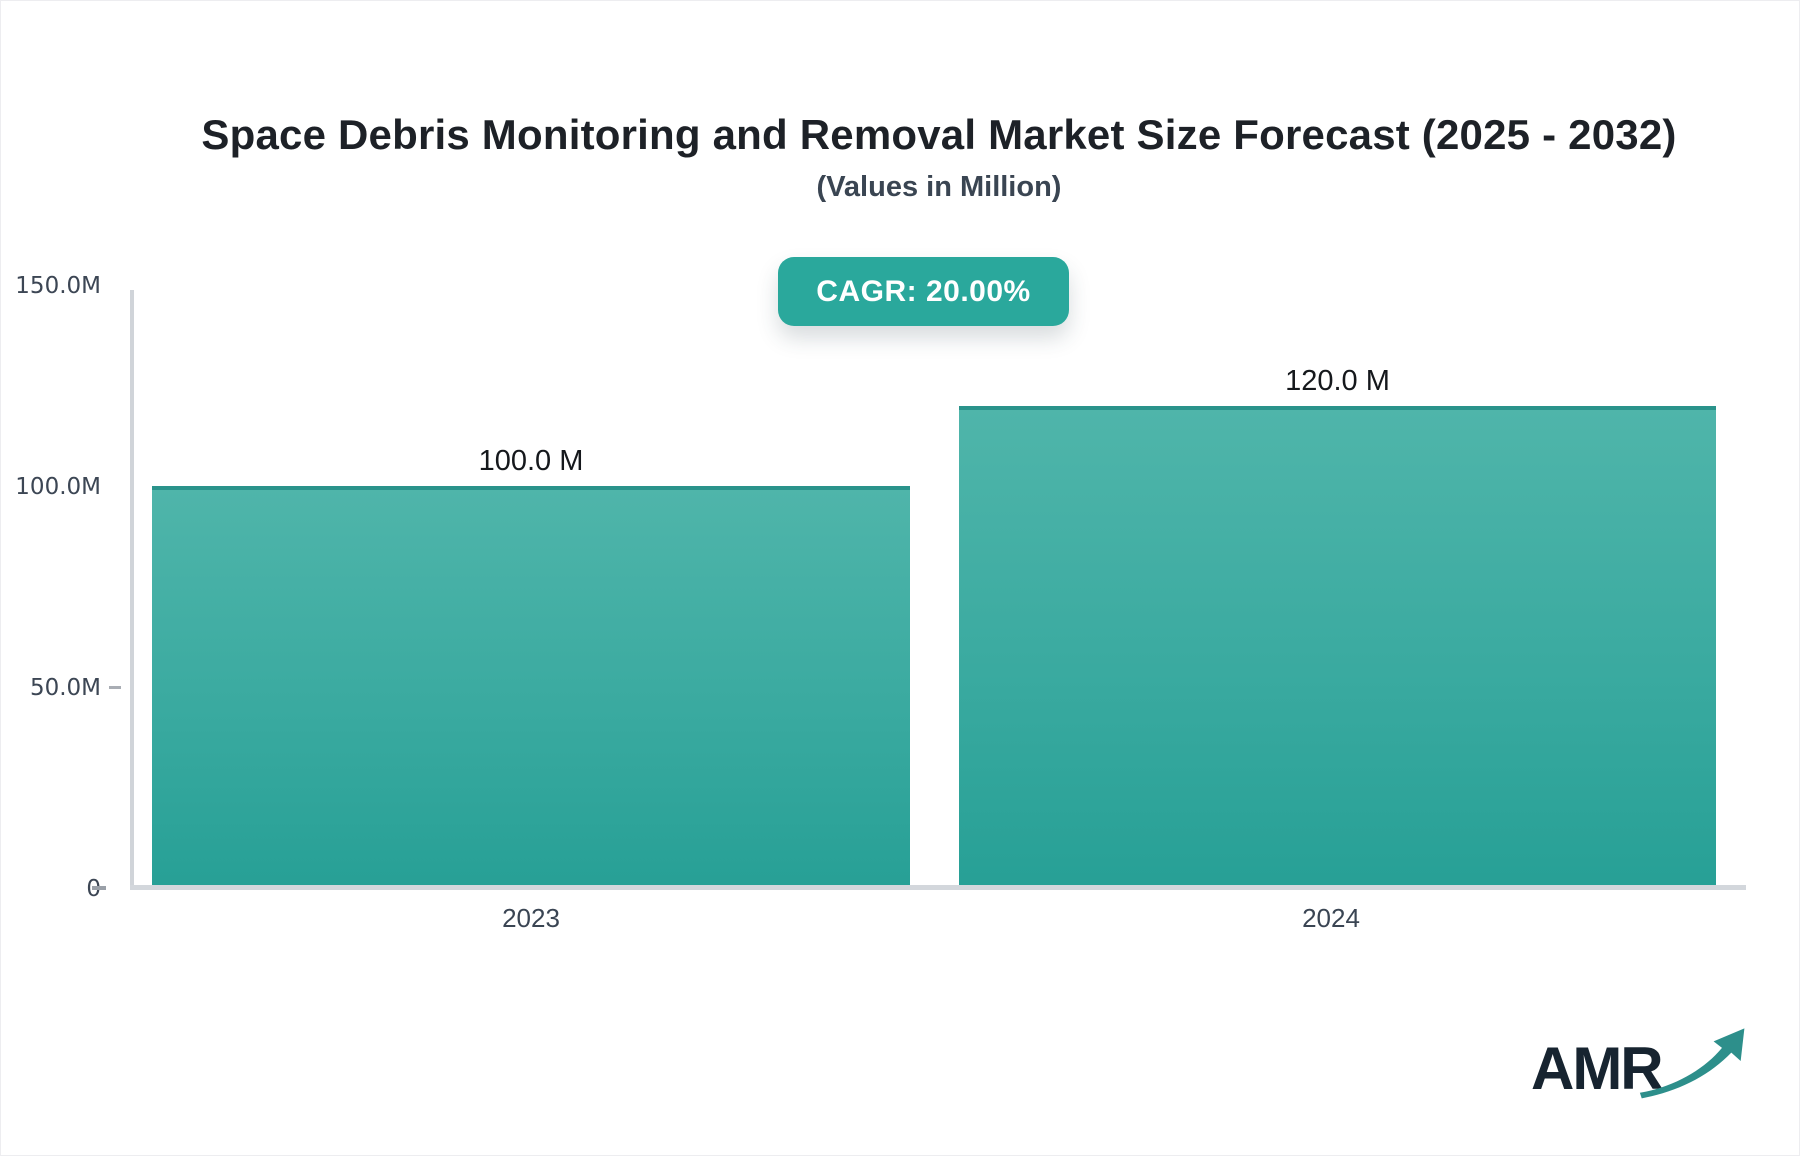 The height and width of the screenshot is (1156, 1800). What do you see at coordinates (58, 487) in the screenshot?
I see `y-axis-tick-label-100: 100.0M` at bounding box center [58, 487].